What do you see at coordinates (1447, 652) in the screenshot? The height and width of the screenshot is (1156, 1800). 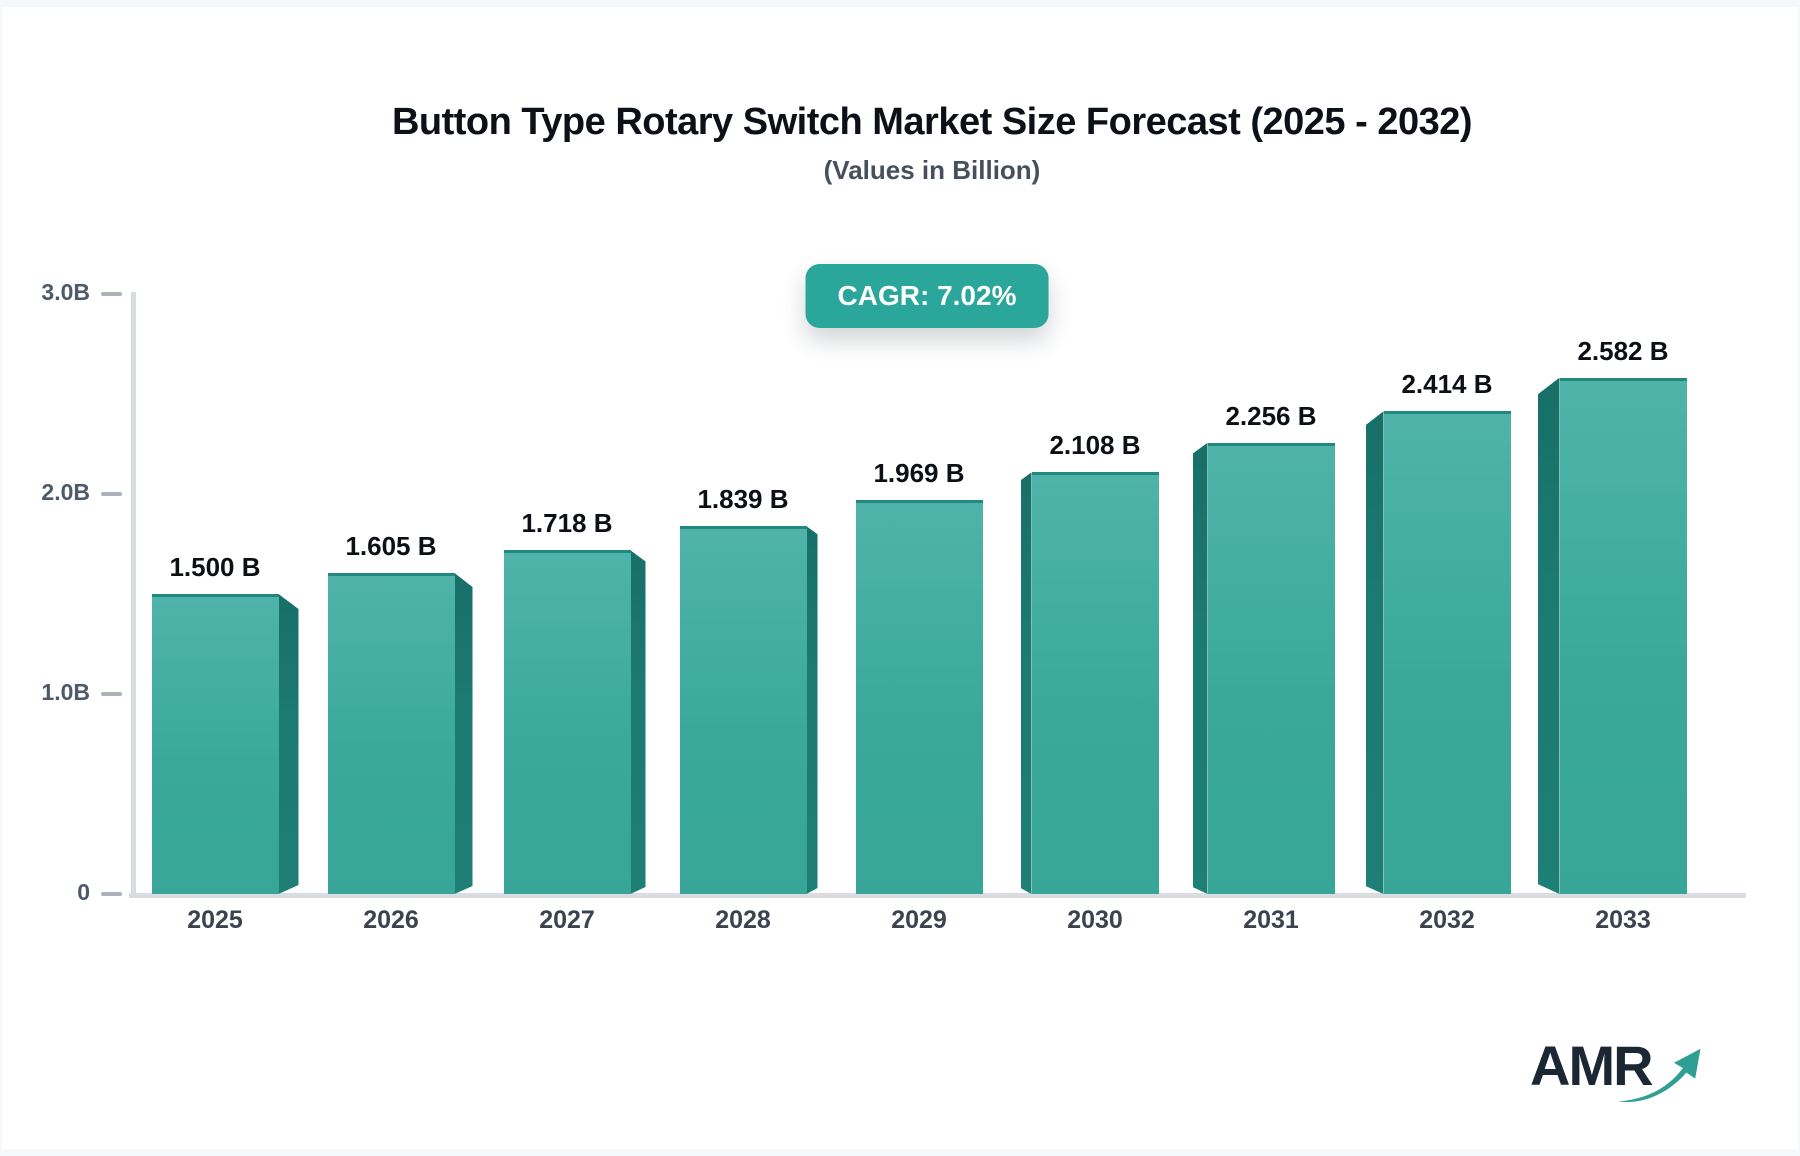 I see `bar-2032` at bounding box center [1447, 652].